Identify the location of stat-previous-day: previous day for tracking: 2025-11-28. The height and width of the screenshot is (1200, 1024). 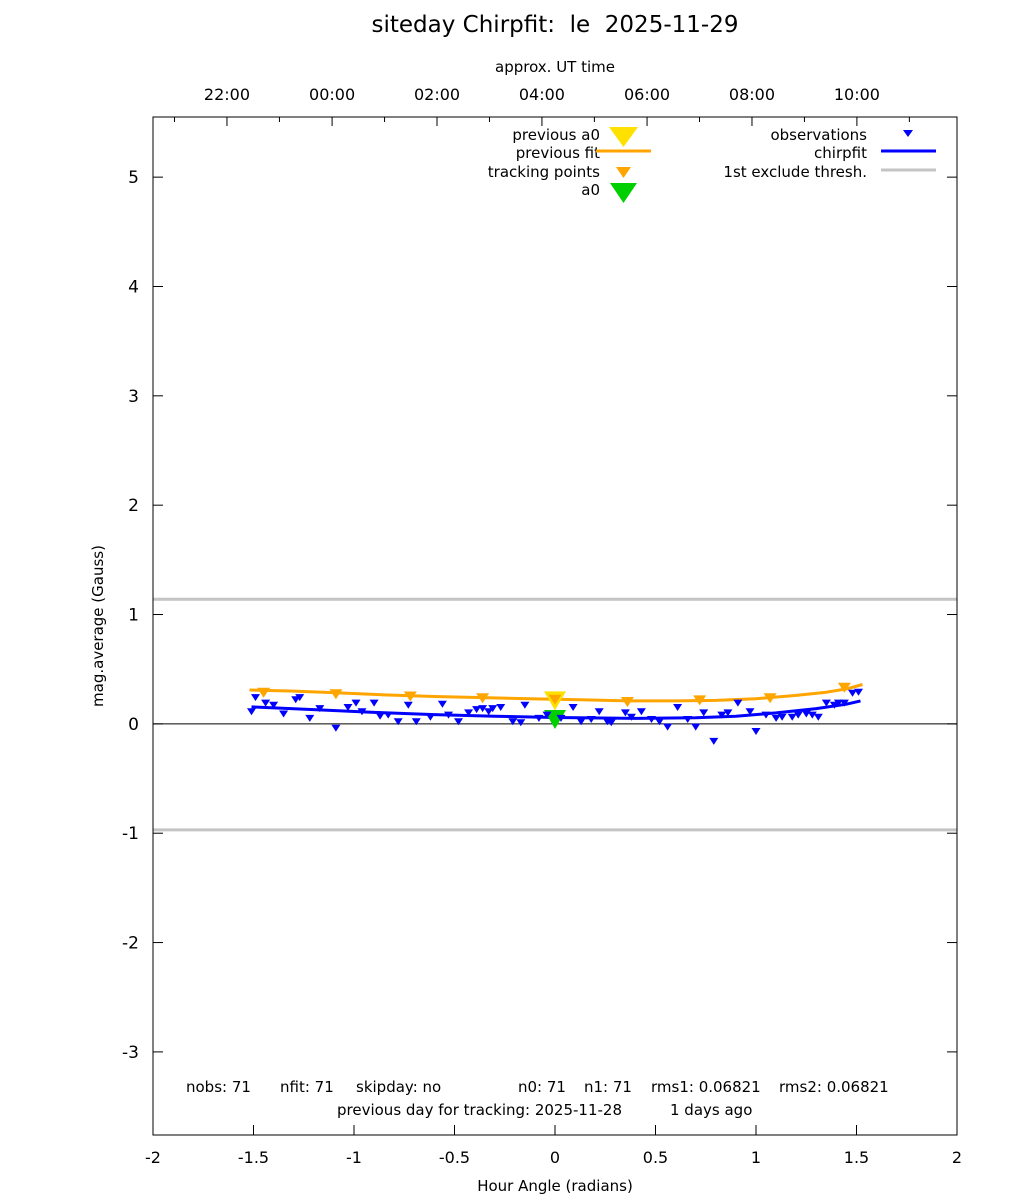
(479, 1110).